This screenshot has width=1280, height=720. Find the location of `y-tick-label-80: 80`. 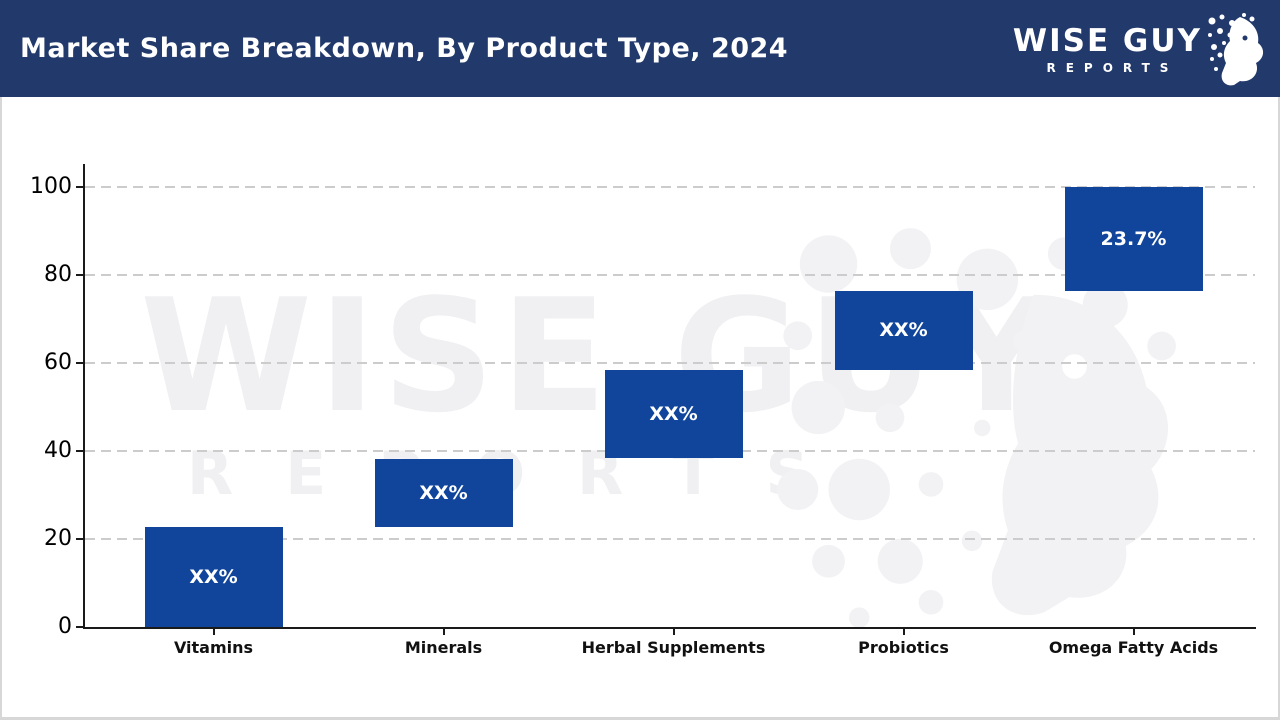

y-tick-label-80: 80 is located at coordinates (58, 274).